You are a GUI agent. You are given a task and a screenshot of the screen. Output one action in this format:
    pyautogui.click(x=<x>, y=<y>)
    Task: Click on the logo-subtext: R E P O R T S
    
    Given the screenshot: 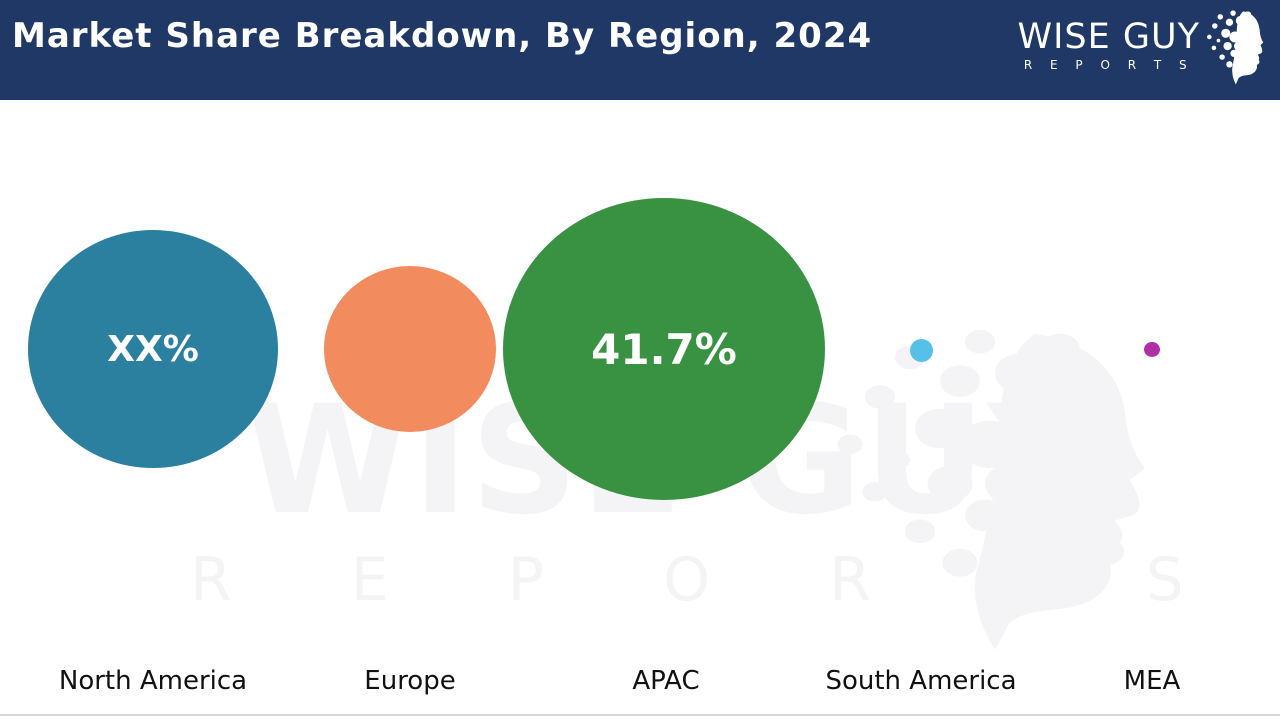 What is the action you would take?
    pyautogui.click(x=1108, y=65)
    